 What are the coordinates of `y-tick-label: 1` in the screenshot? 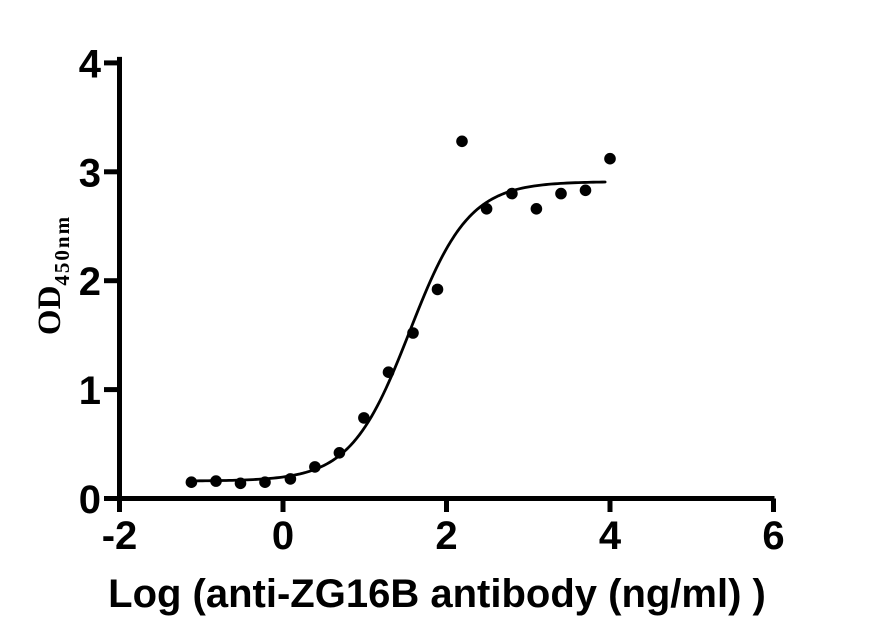 It's located at (90, 391).